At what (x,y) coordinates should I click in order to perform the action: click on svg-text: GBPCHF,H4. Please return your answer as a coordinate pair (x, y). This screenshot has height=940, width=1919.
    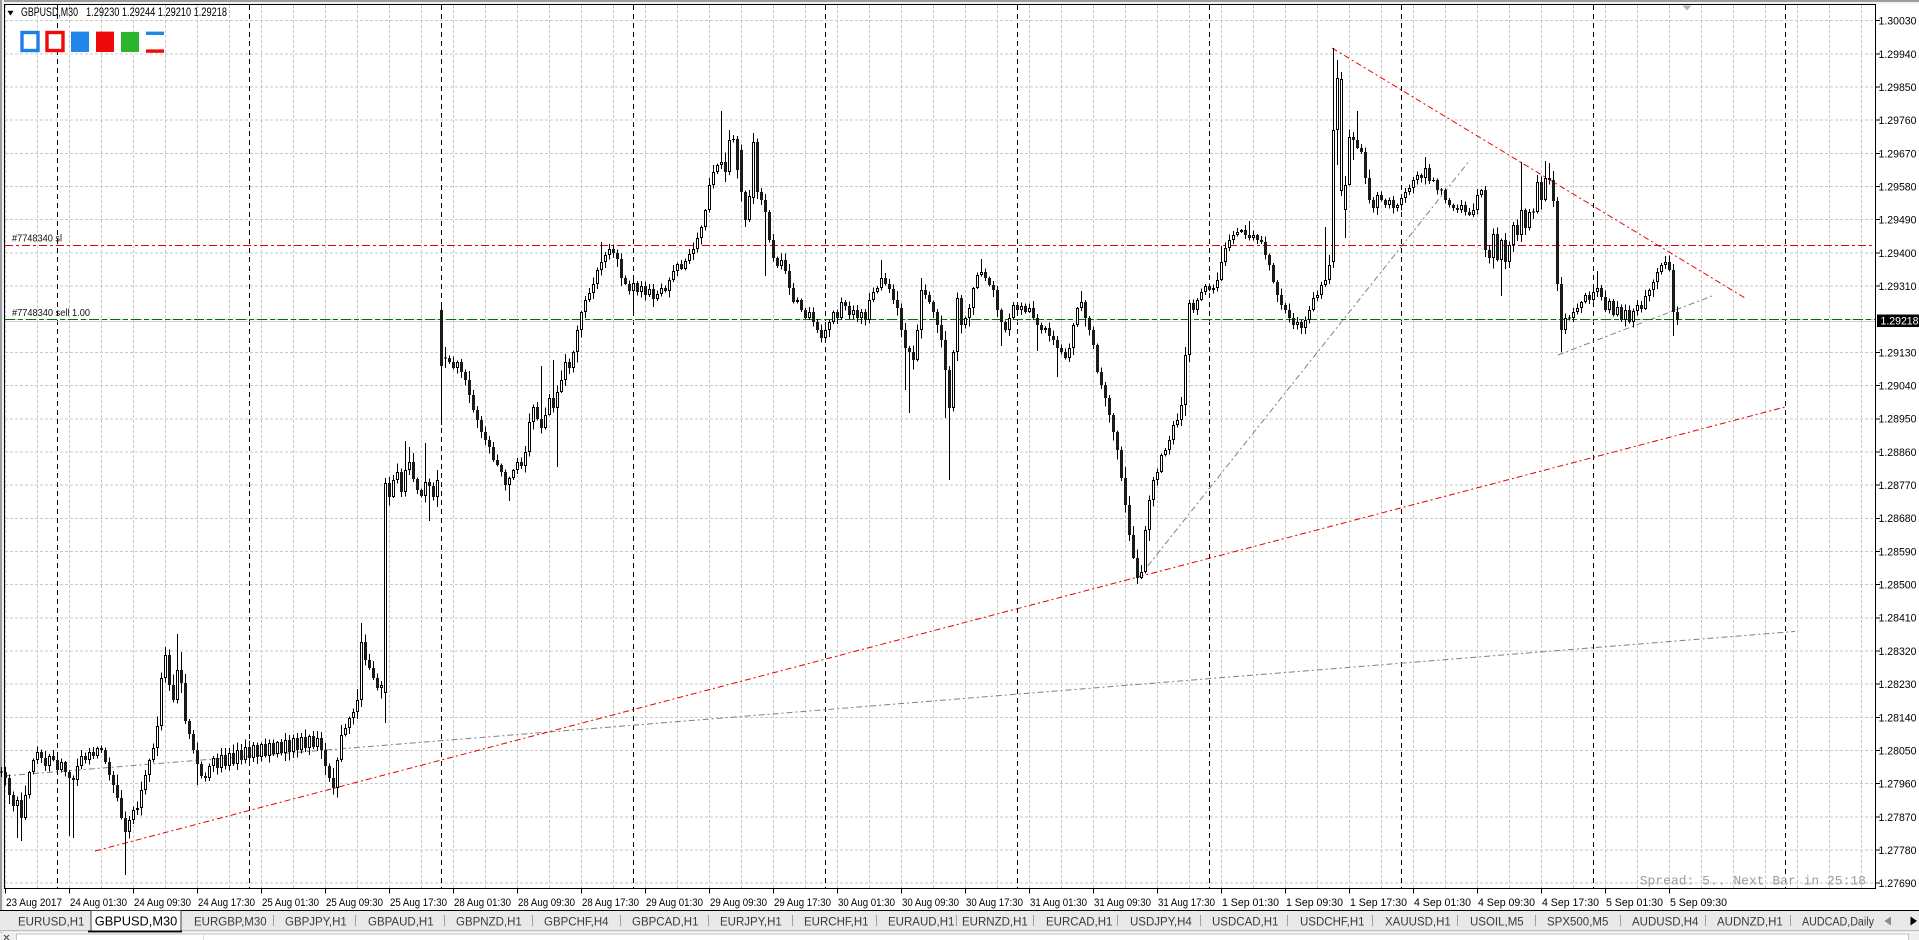
    Looking at the image, I should click on (576, 923).